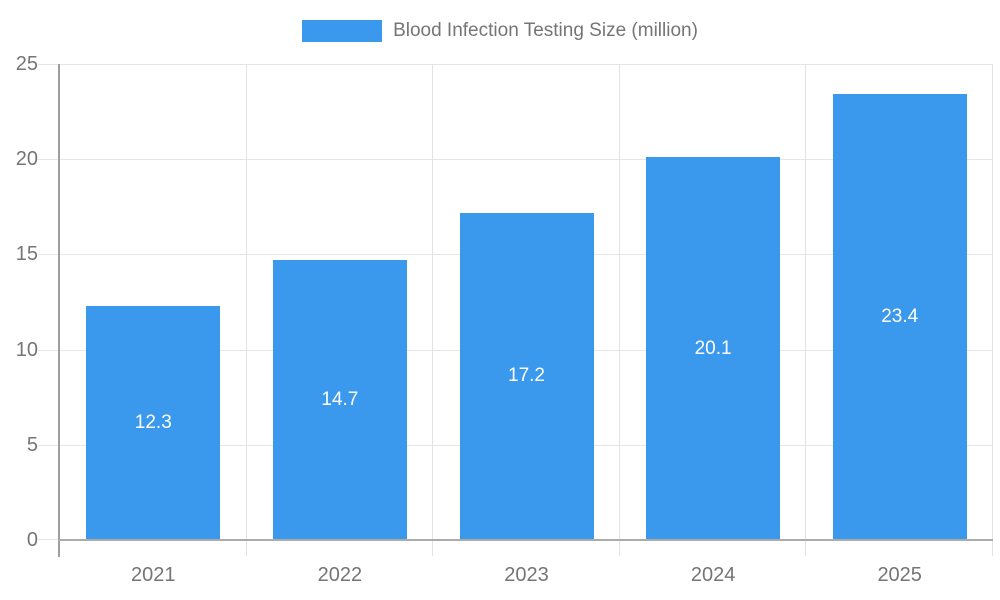 This screenshot has width=1000, height=600. I want to click on x-tick-label-2025: 2025, so click(899, 575).